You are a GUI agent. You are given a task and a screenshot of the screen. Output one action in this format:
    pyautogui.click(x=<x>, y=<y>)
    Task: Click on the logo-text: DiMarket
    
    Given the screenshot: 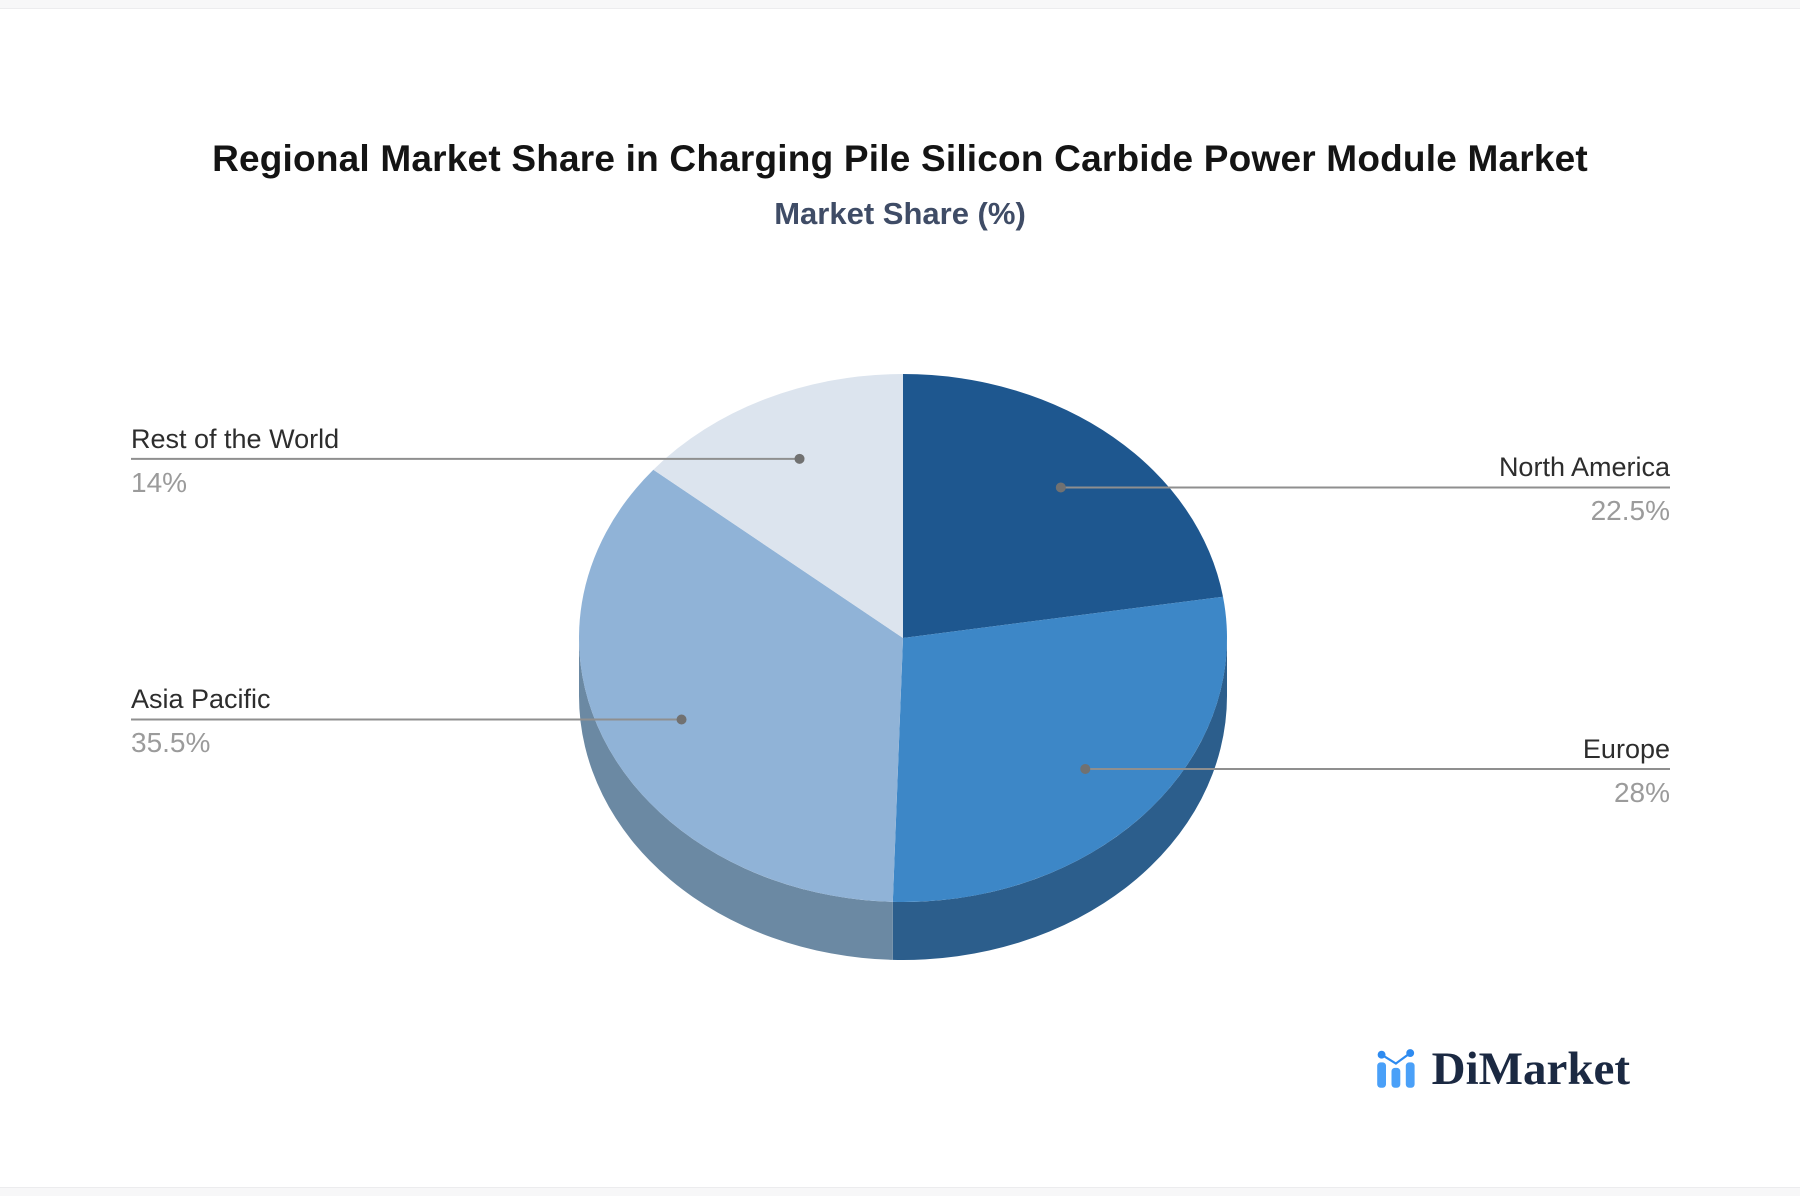 What is the action you would take?
    pyautogui.click(x=1530, y=1069)
    